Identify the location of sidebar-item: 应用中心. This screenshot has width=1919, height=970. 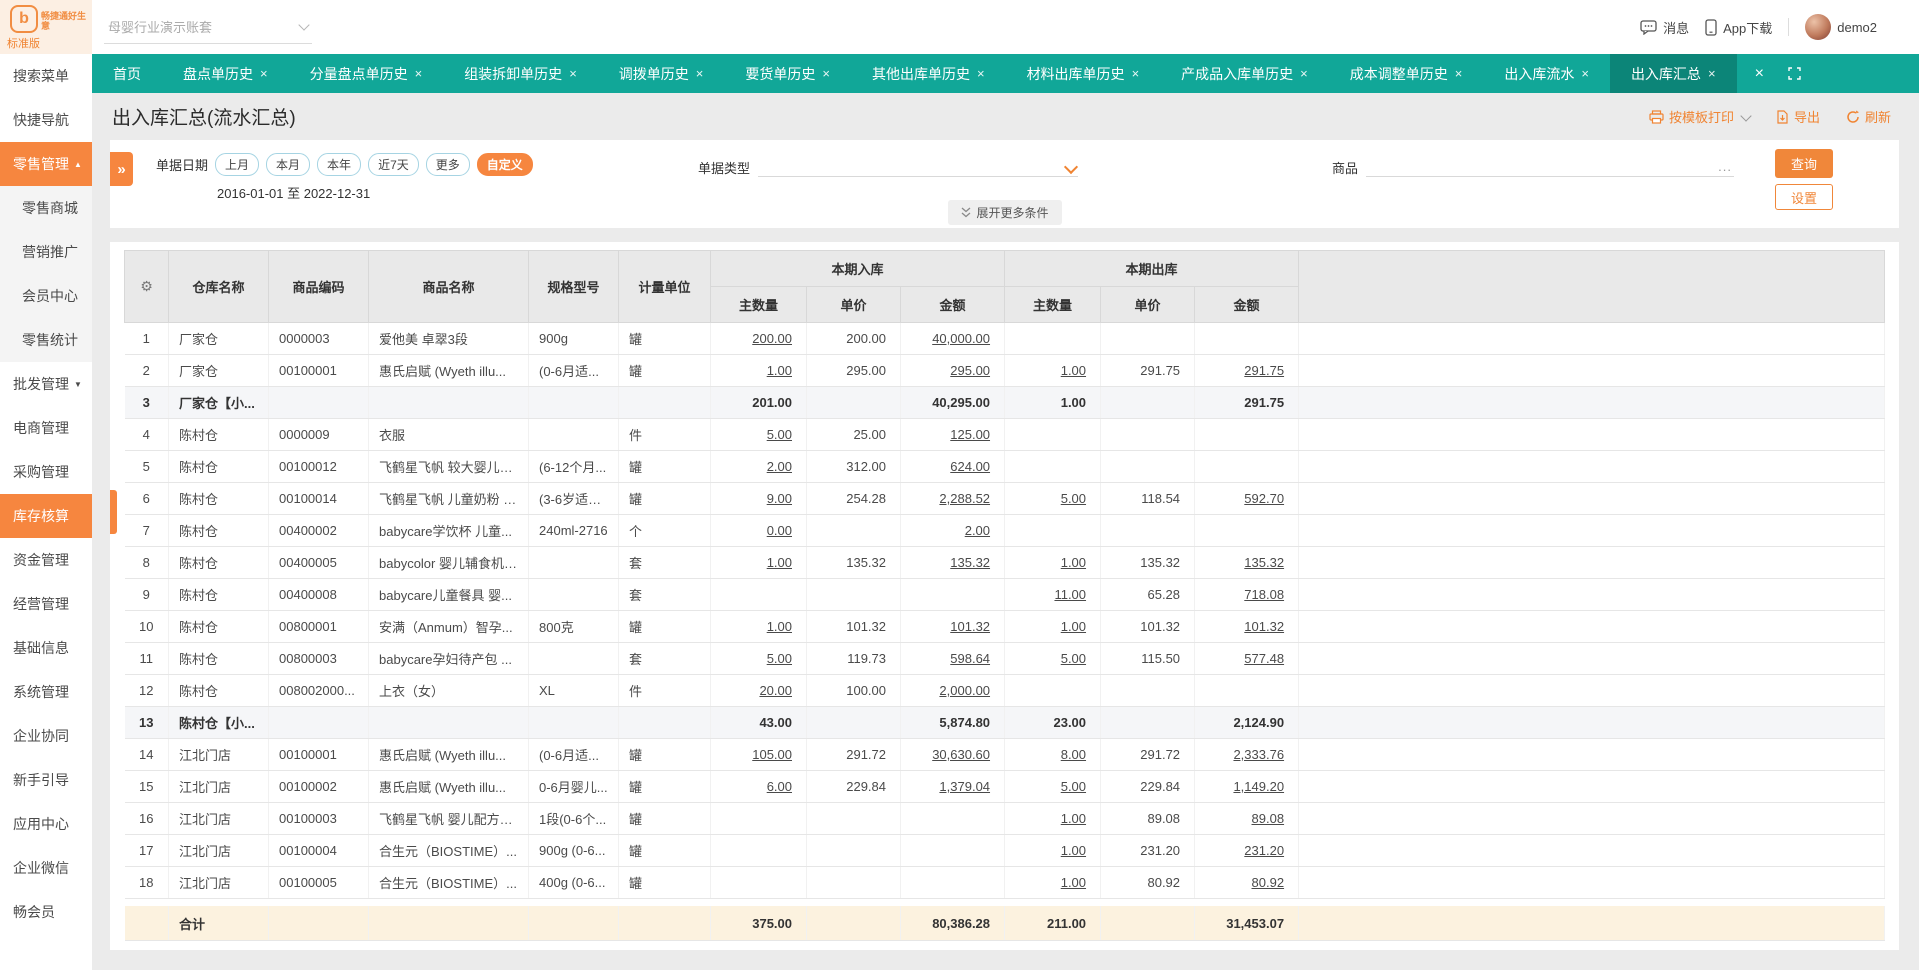
(46, 824).